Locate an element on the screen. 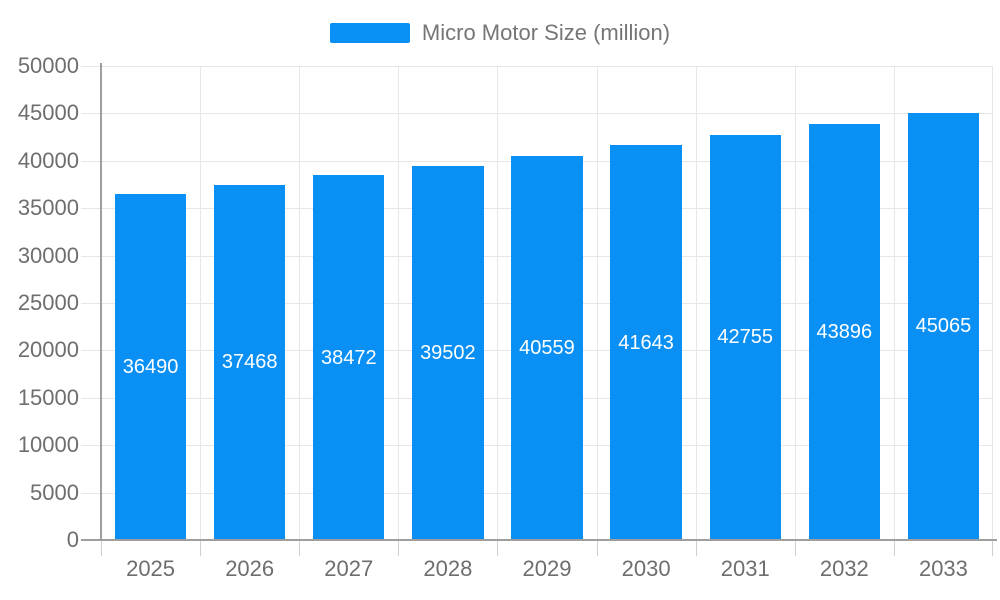  bar-value-label: 38472 is located at coordinates (348, 357).